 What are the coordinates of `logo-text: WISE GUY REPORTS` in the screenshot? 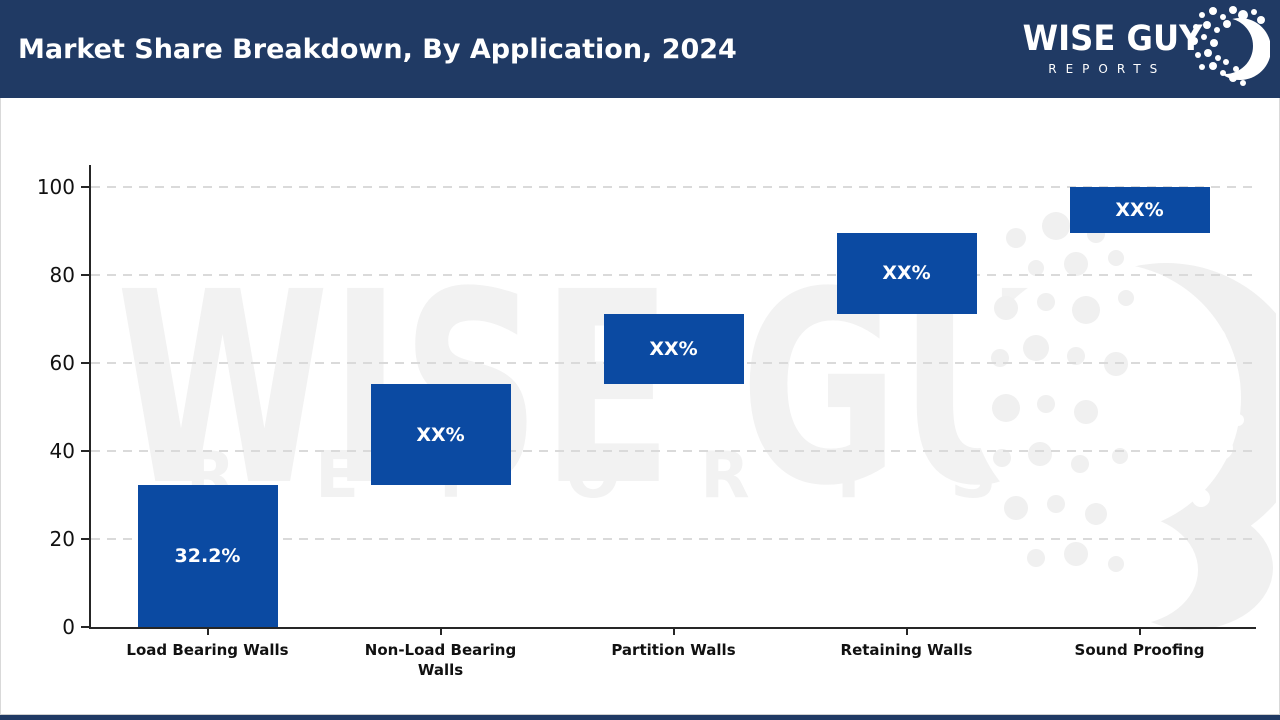 It's located at (1104, 48).